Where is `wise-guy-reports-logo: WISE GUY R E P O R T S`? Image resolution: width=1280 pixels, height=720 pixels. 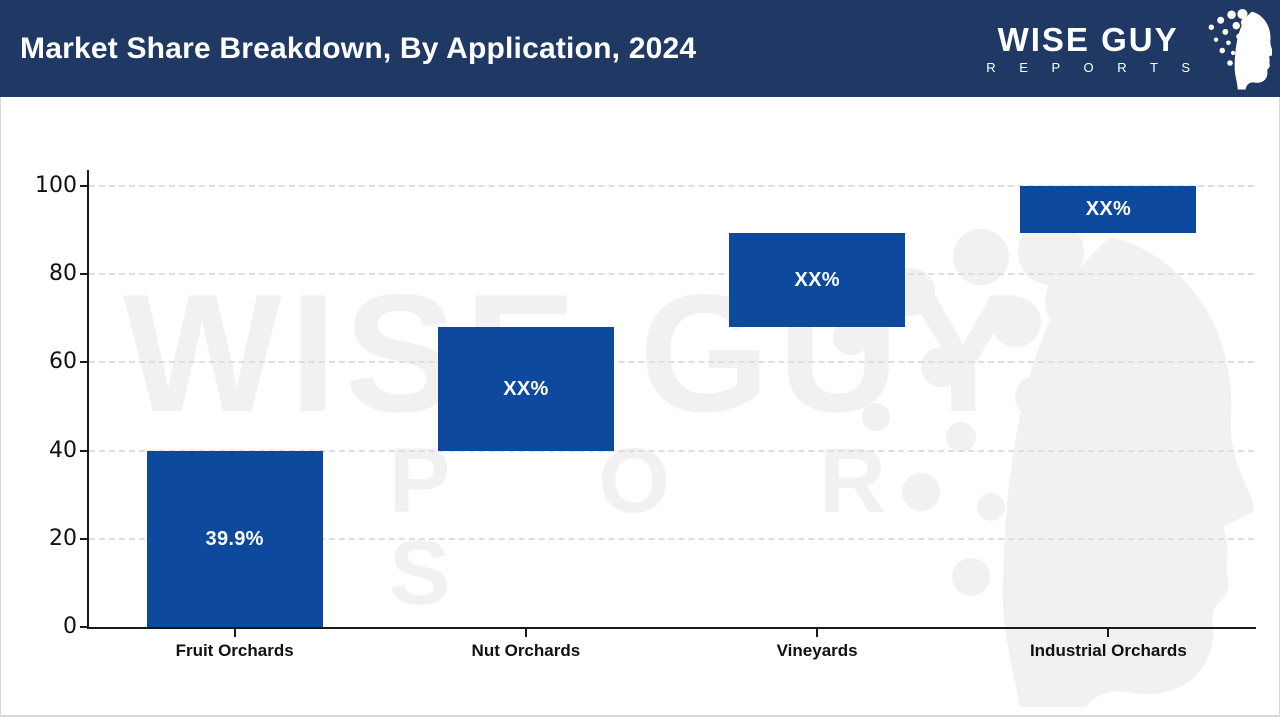 wise-guy-reports-logo: WISE GUY R E P O R T S is located at coordinates (1128, 49).